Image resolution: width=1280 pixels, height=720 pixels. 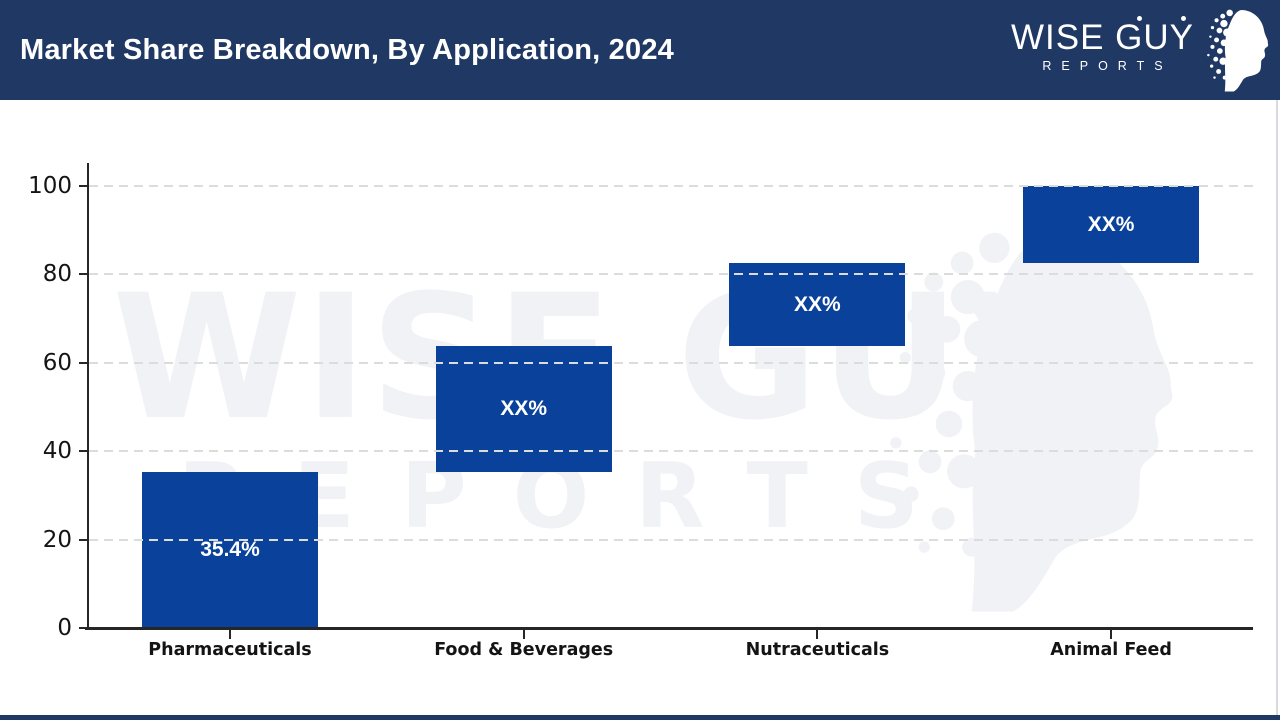 What do you see at coordinates (64, 628) in the screenshot?
I see `y-tick-label-0: 0` at bounding box center [64, 628].